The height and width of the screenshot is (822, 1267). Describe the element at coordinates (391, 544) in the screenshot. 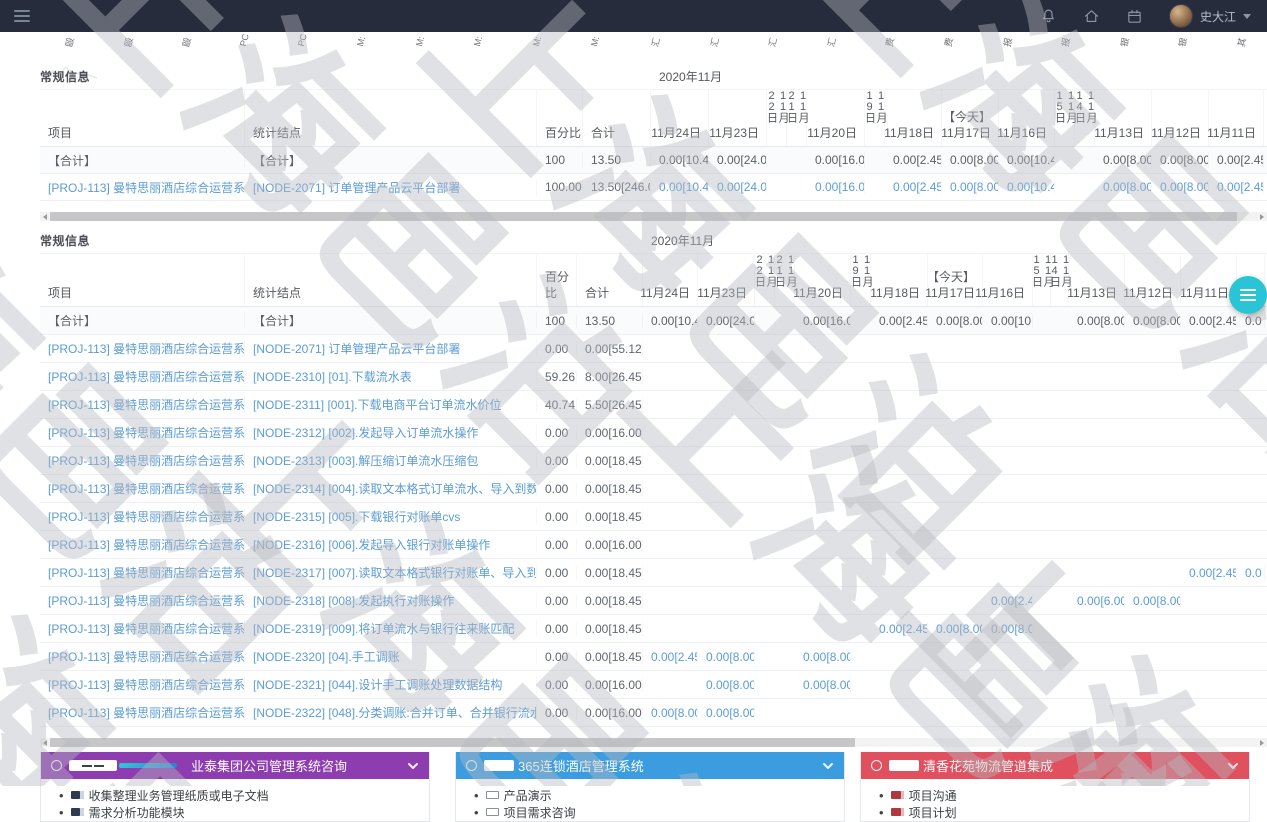

I see `node-cell: [NODE-2316] [006].发起导入银行对账单操作` at that location.